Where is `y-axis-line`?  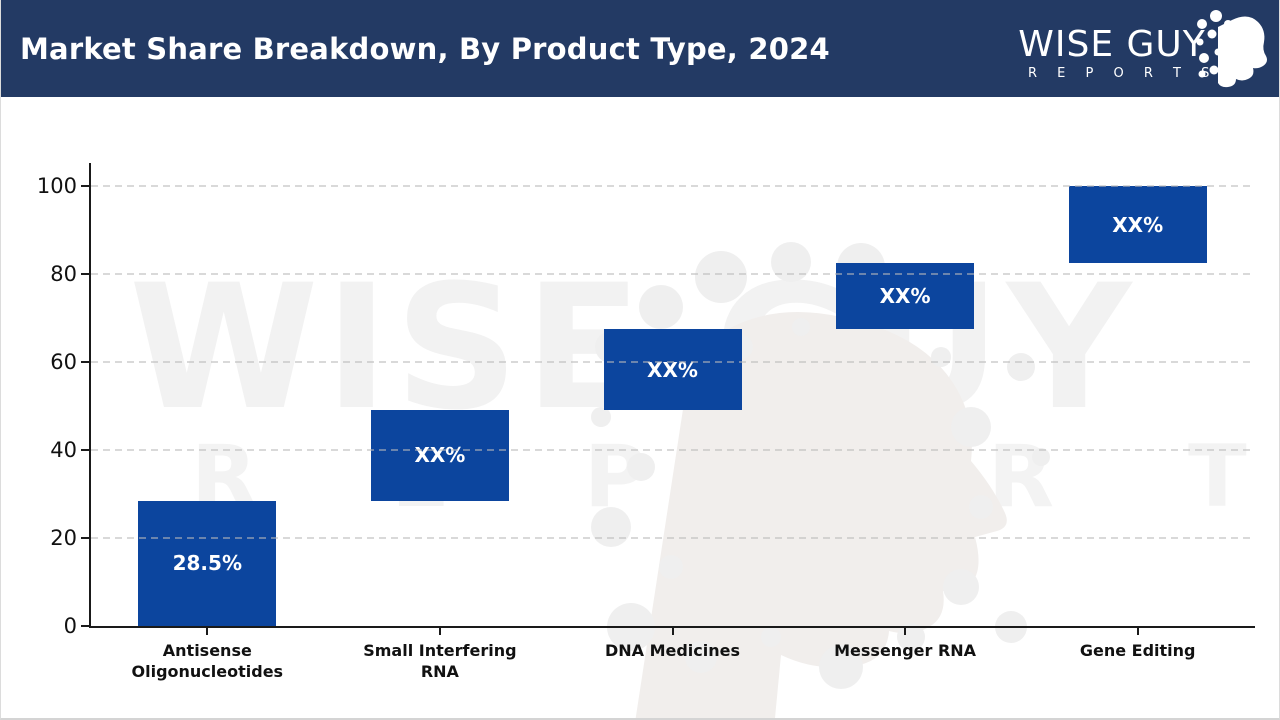 y-axis-line is located at coordinates (90, 395).